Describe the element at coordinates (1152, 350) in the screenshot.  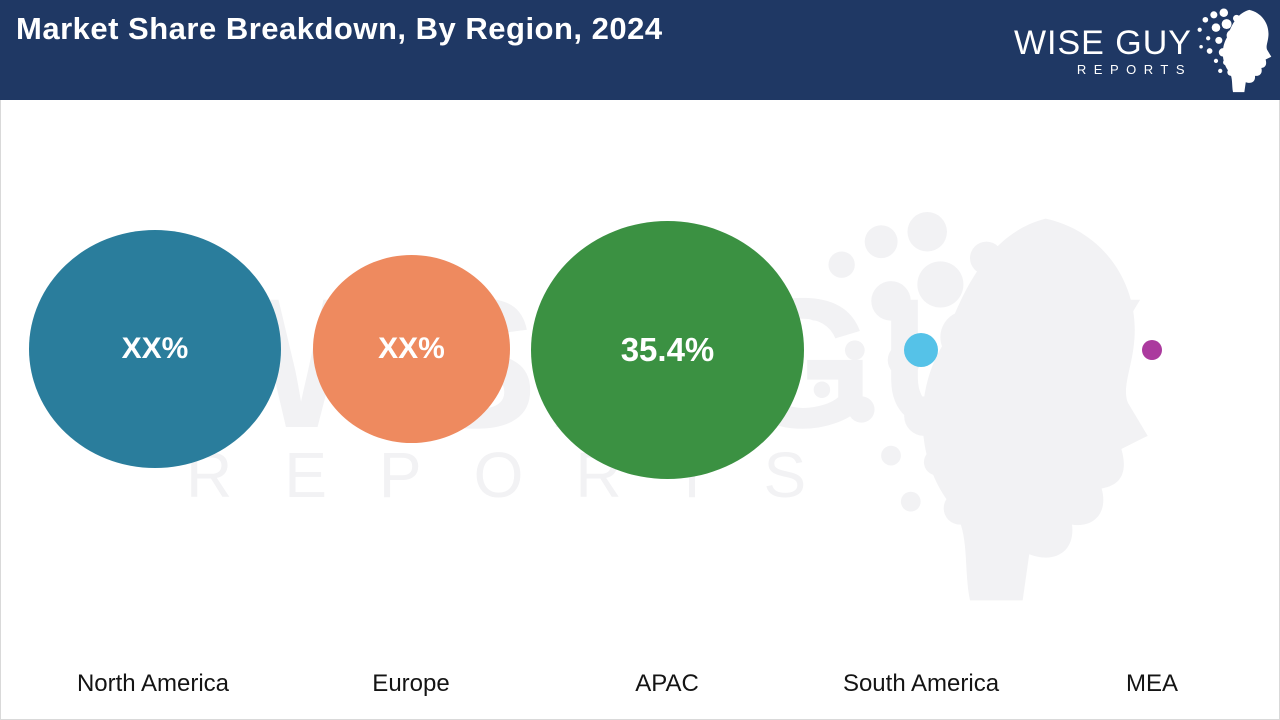
I see `bubble-mea` at that location.